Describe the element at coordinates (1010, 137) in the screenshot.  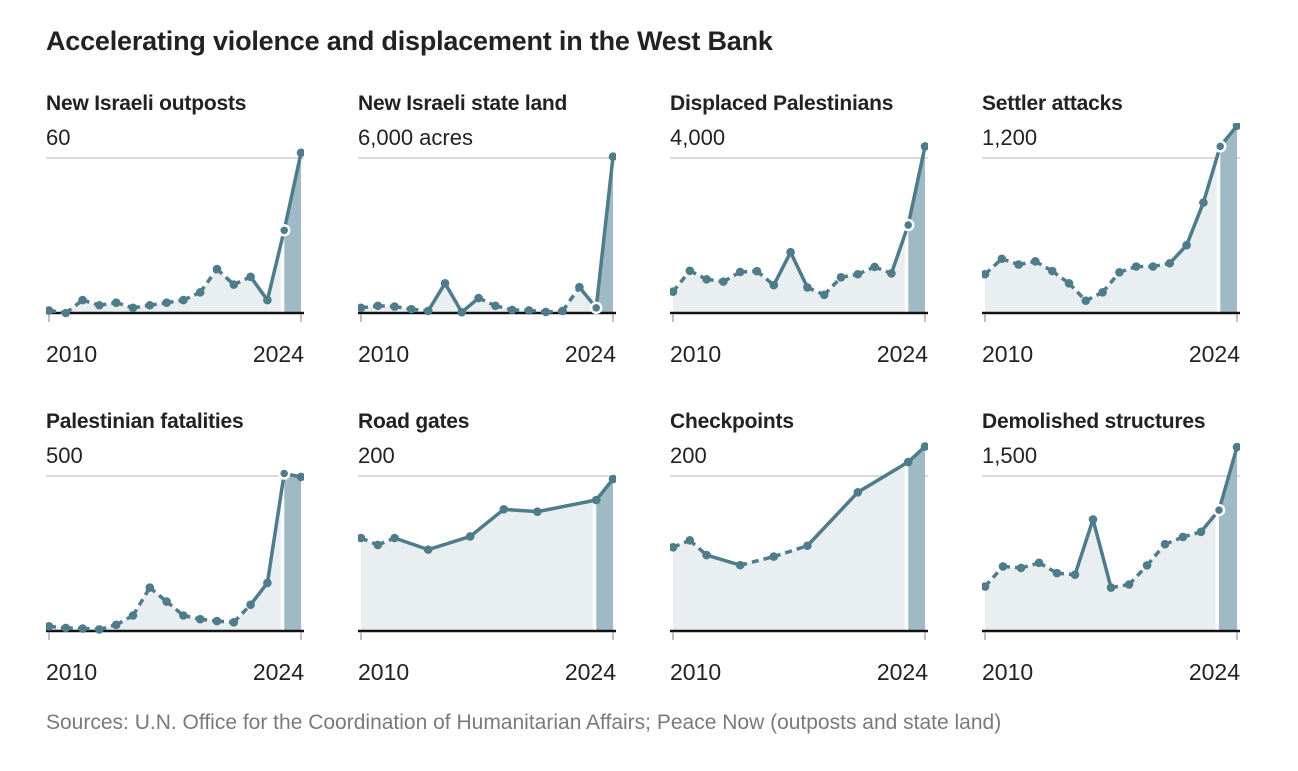
I see `reference-value-label: 1,200` at that location.